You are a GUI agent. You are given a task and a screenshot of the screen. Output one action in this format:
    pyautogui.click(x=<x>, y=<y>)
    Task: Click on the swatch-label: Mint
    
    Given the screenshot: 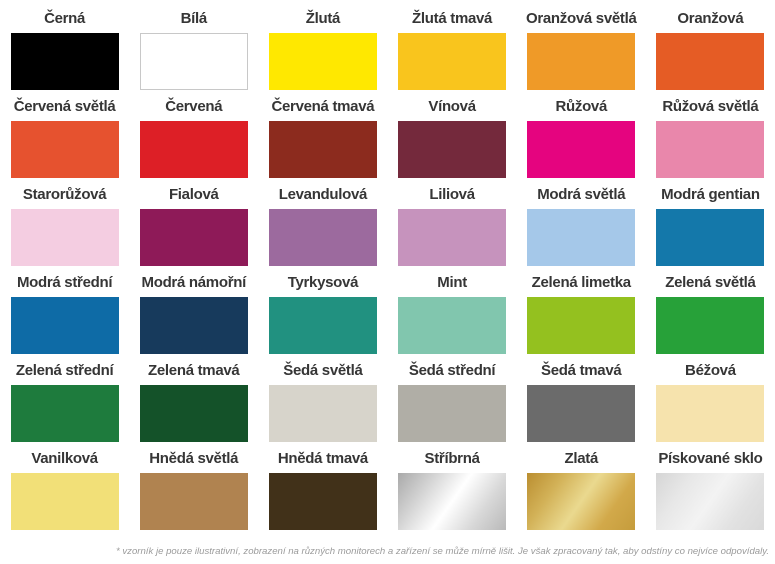 What is the action you would take?
    pyautogui.click(x=452, y=282)
    